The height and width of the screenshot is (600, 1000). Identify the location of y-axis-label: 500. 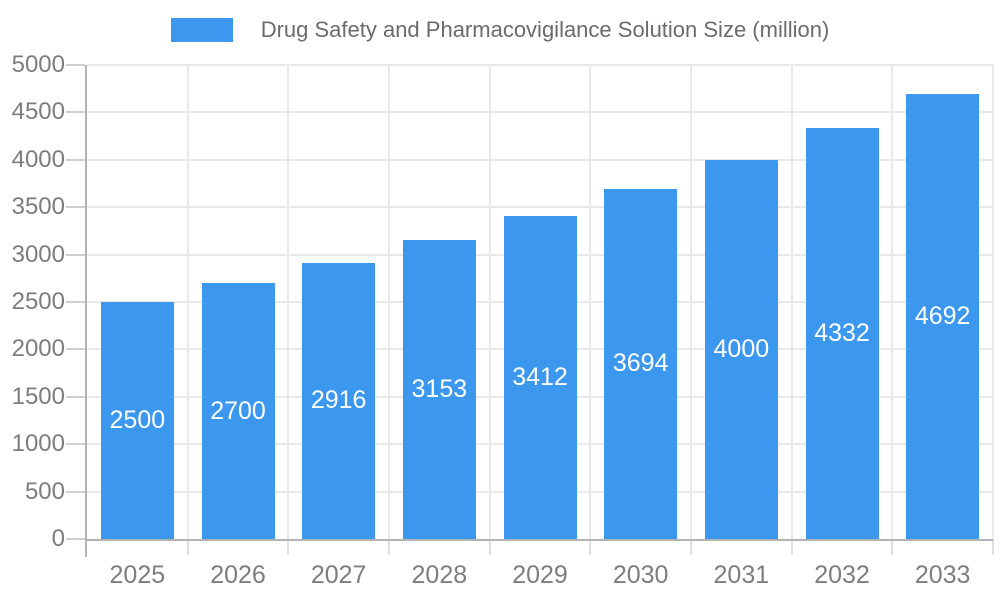
(44, 491).